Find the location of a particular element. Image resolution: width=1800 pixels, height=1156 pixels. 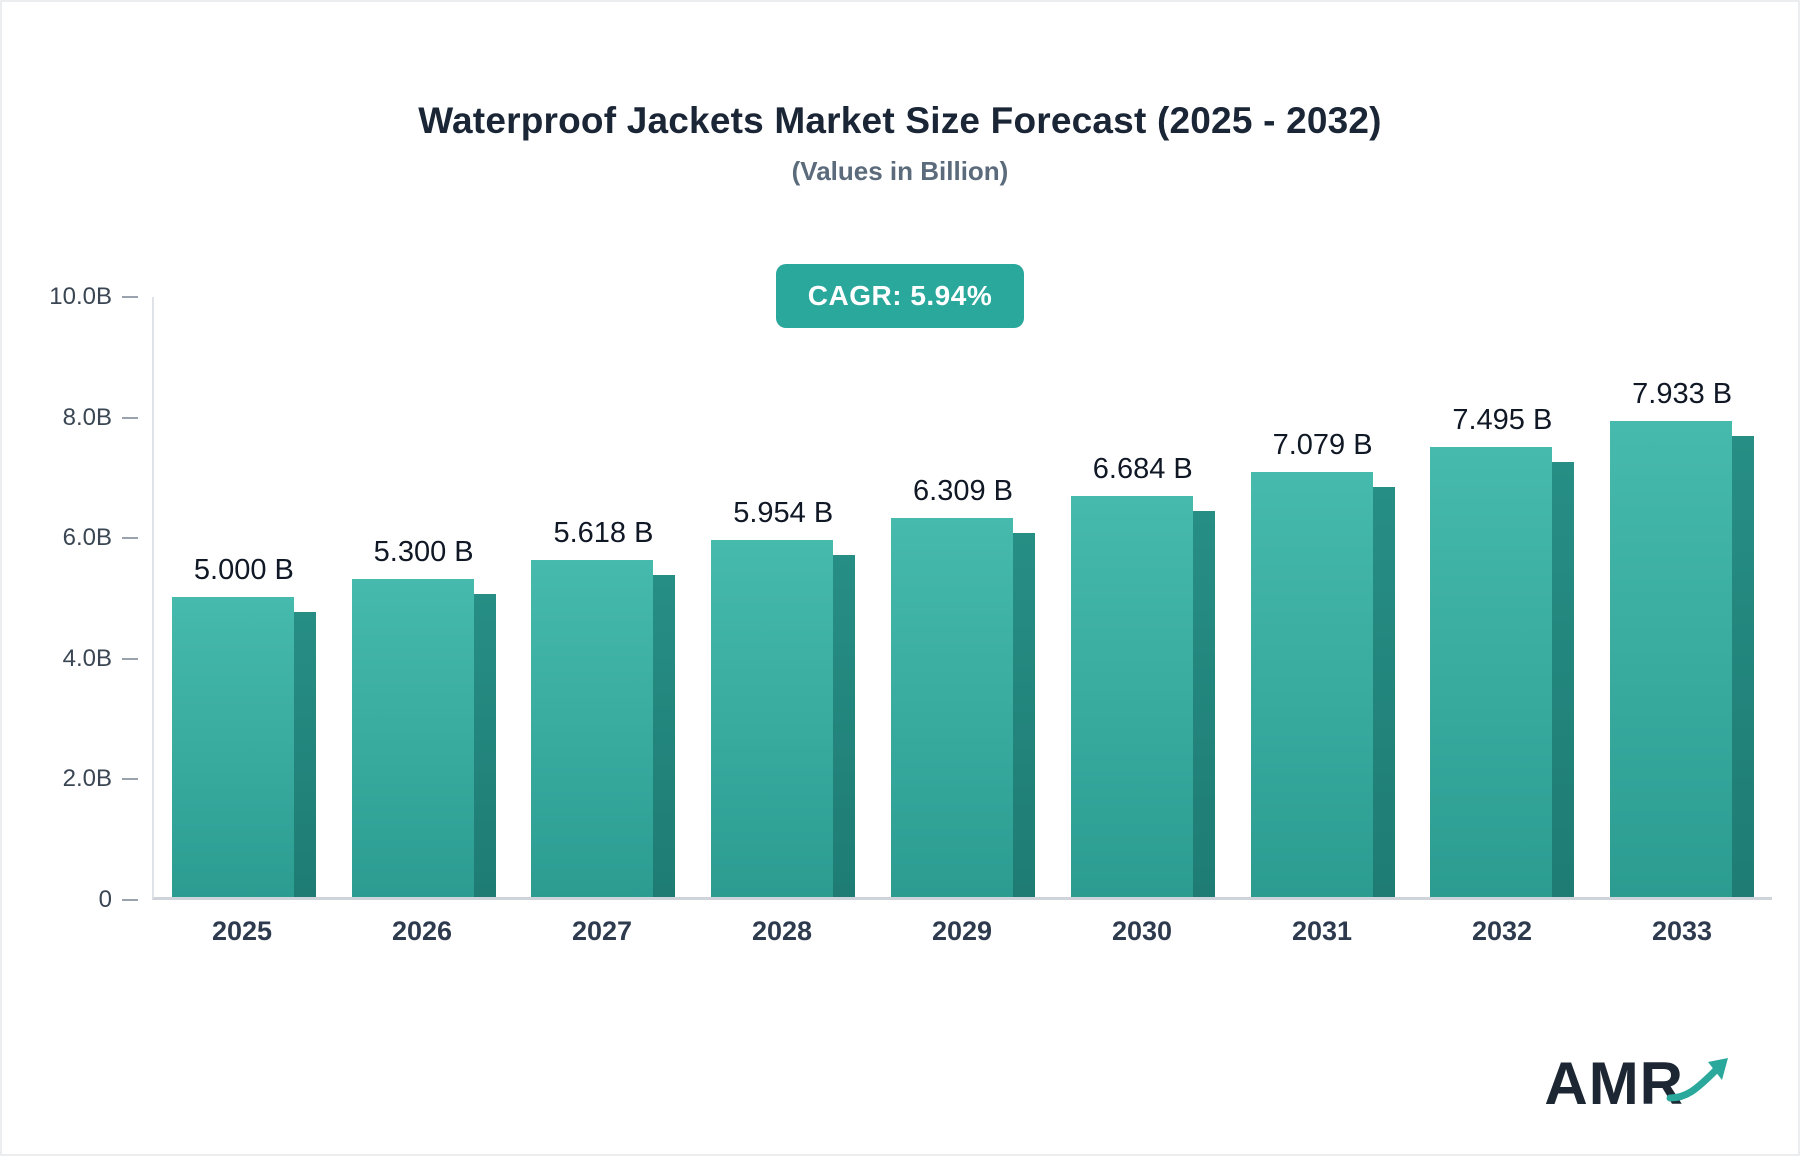

y-axis-tick: 10.0B is located at coordinates (70, 297).